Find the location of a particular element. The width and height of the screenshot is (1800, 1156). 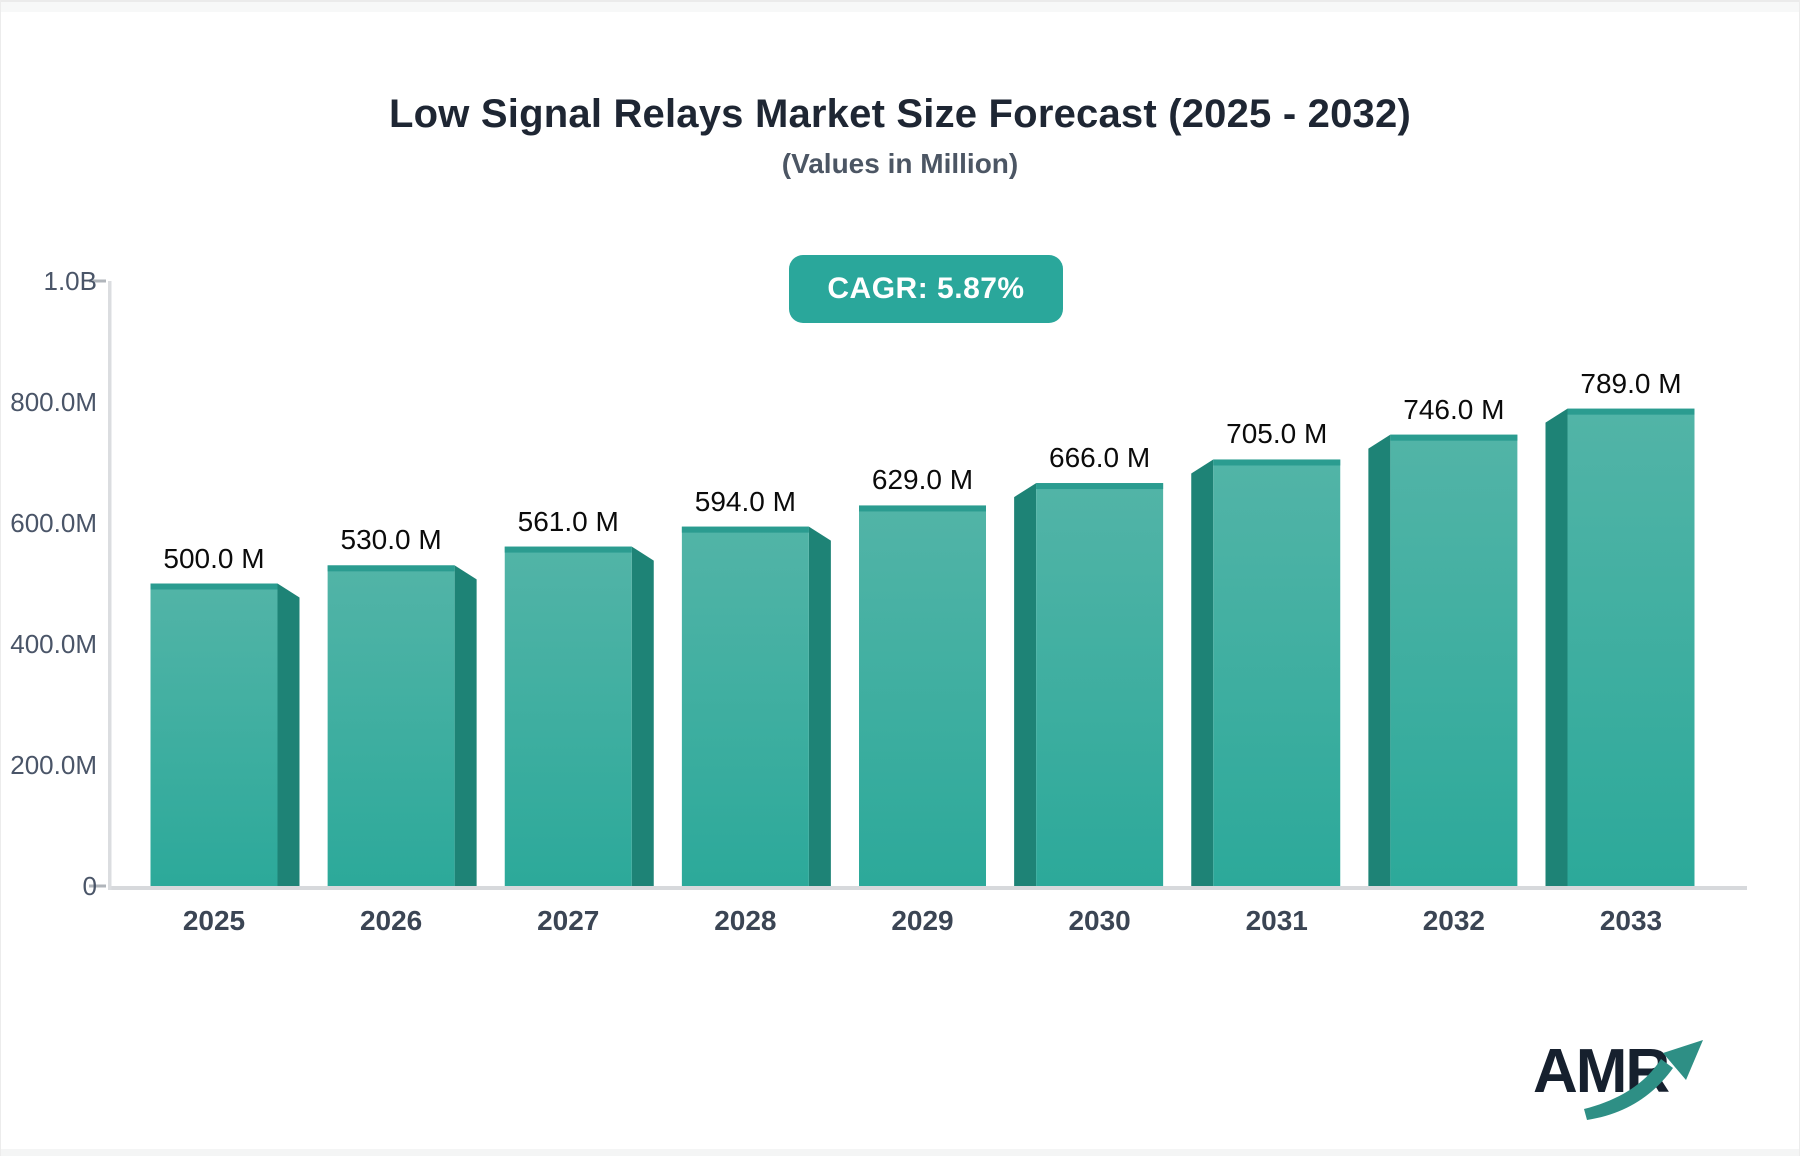

trend-arrow-icon is located at coordinates (1643, 1080).